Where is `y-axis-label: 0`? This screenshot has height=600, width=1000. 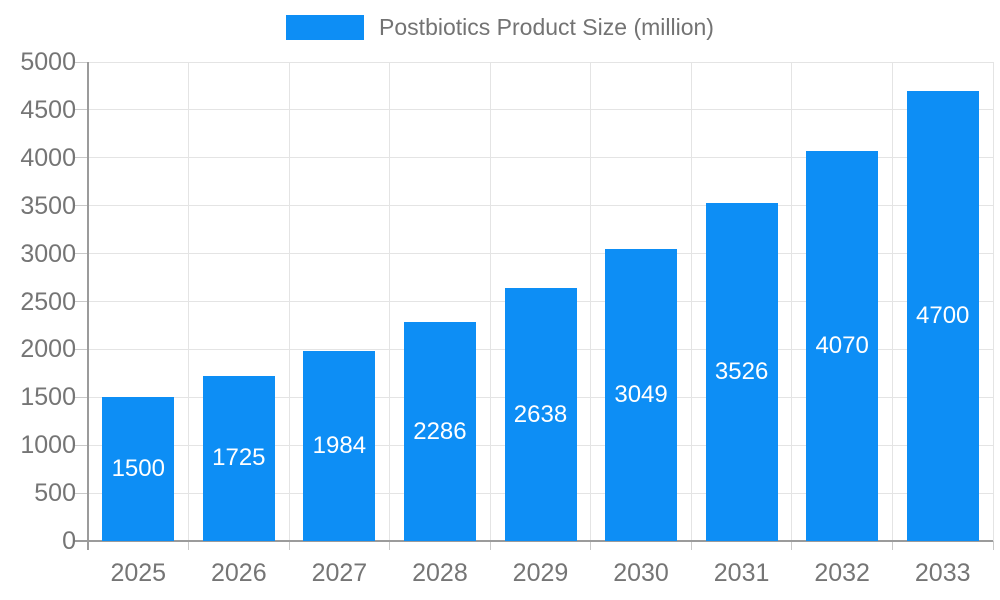 y-axis-label: 0 is located at coordinates (69, 541).